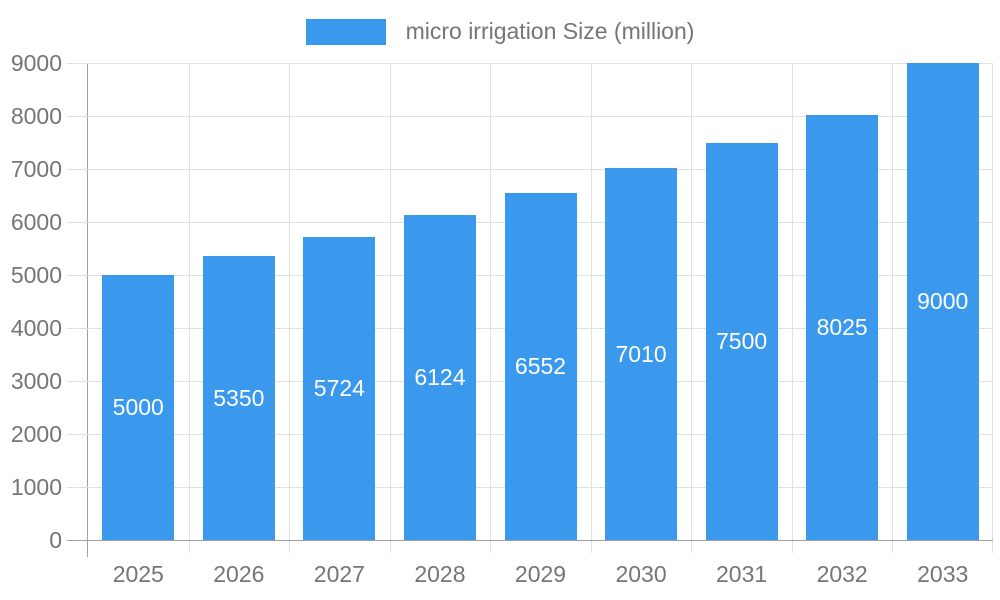 The image size is (1000, 600). Describe the element at coordinates (842, 574) in the screenshot. I see `x-axis-label: 2032` at that location.